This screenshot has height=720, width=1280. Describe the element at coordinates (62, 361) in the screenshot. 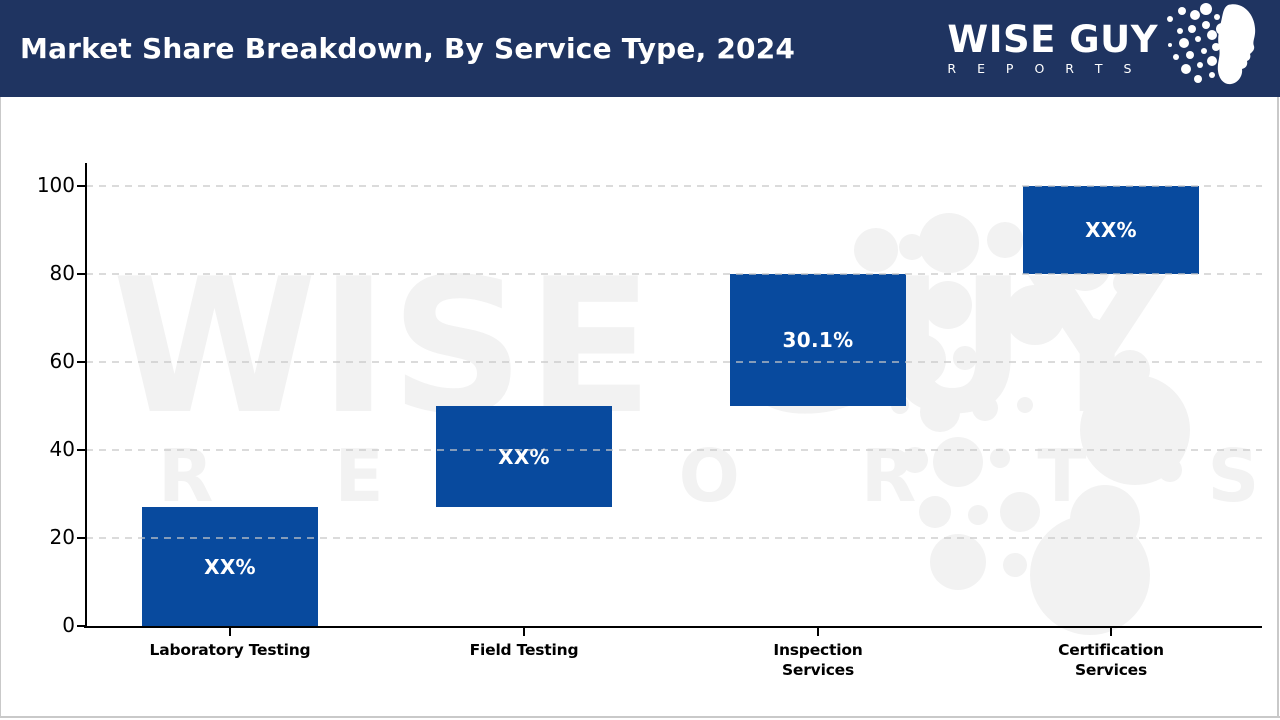

I see `y-tick-label-60: 60` at that location.